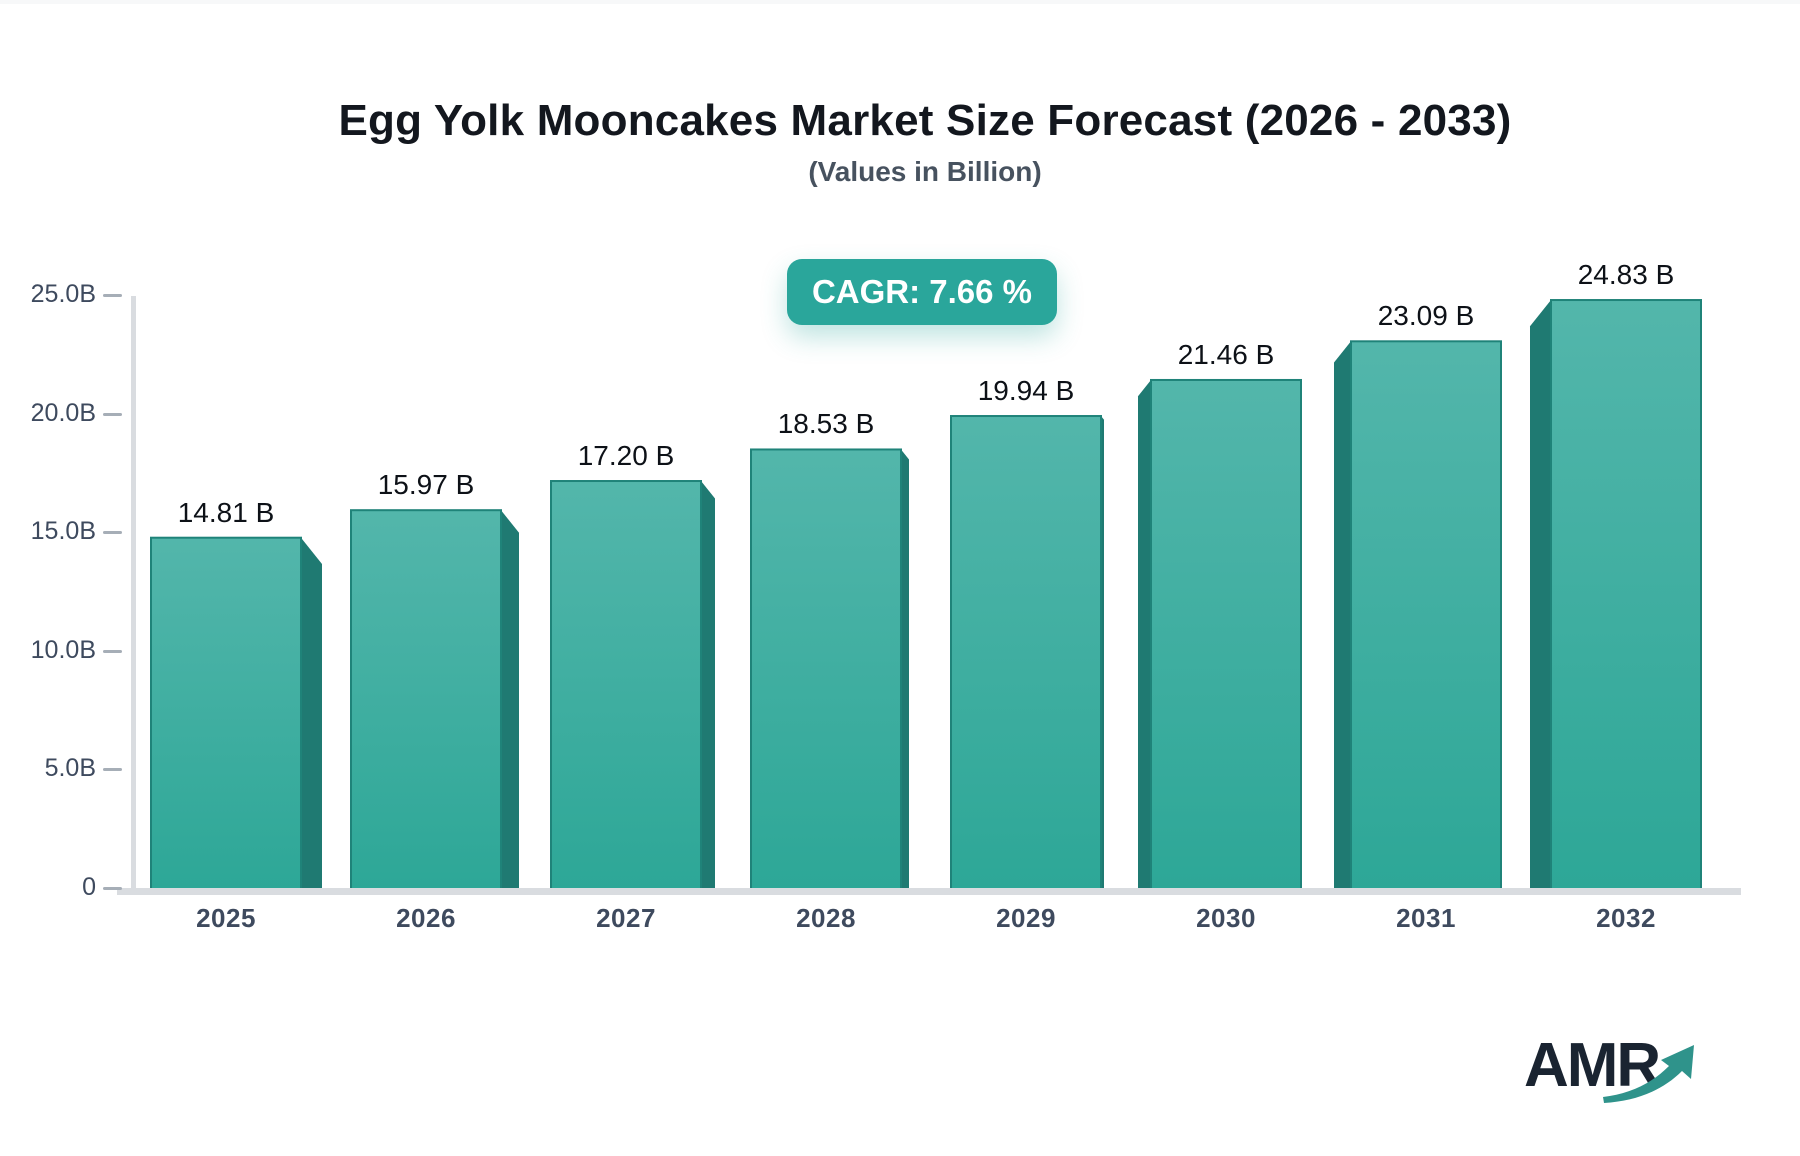  Describe the element at coordinates (826, 918) in the screenshot. I see `x-axis-label: 2028` at that location.